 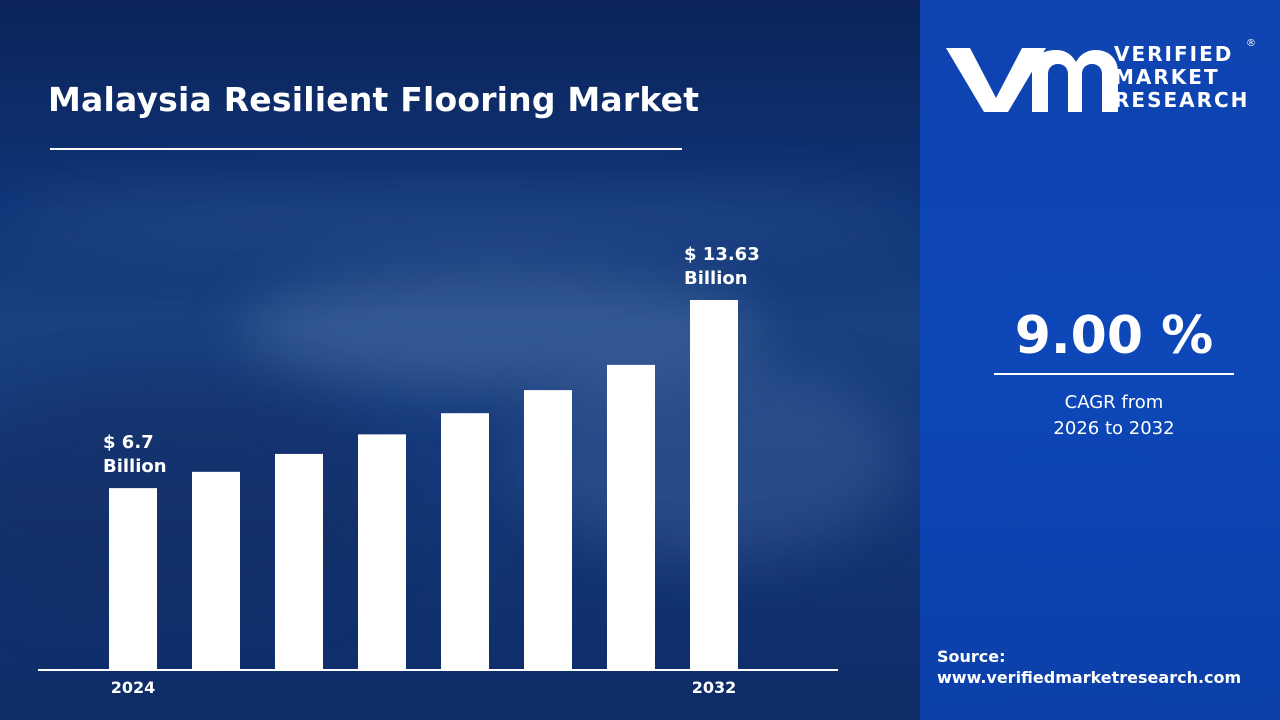 What do you see at coordinates (714, 687) in the screenshot?
I see `x-tick-label: 2032` at bounding box center [714, 687].